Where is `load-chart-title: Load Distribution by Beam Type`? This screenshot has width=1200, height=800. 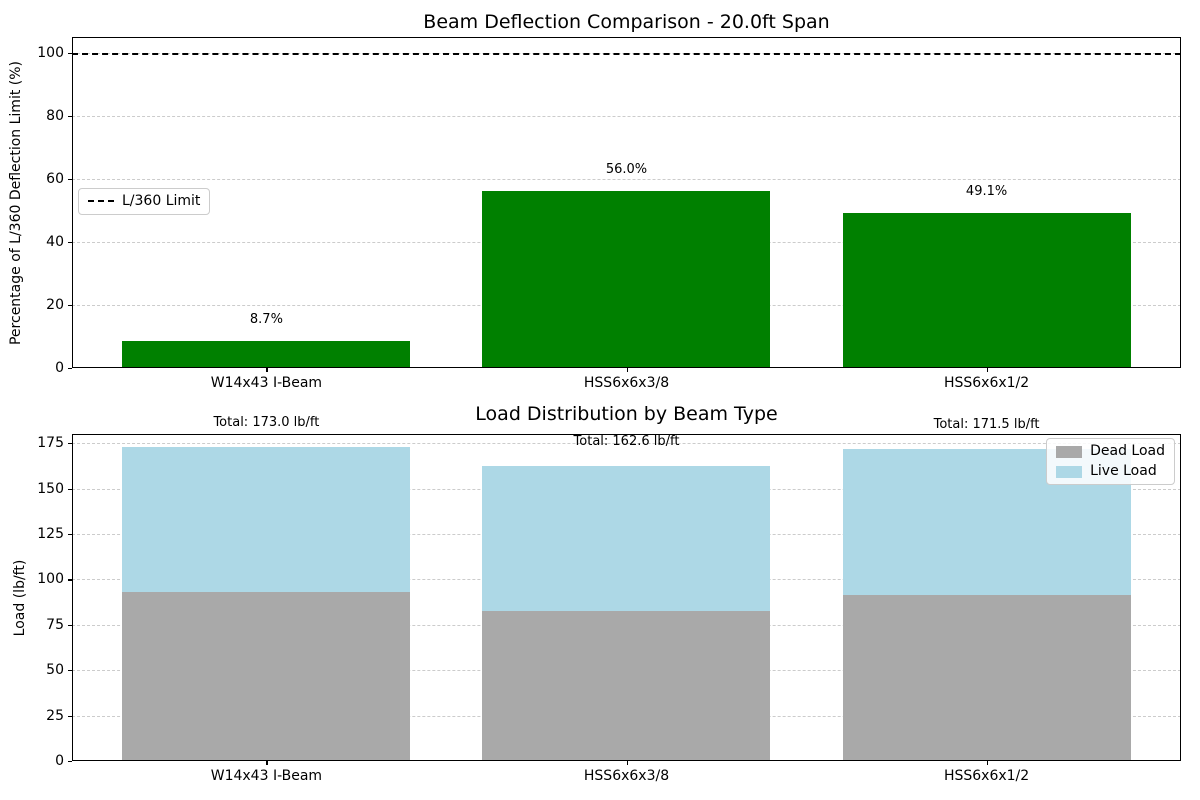 load-chart-title: Load Distribution by Beam Type is located at coordinates (626, 414).